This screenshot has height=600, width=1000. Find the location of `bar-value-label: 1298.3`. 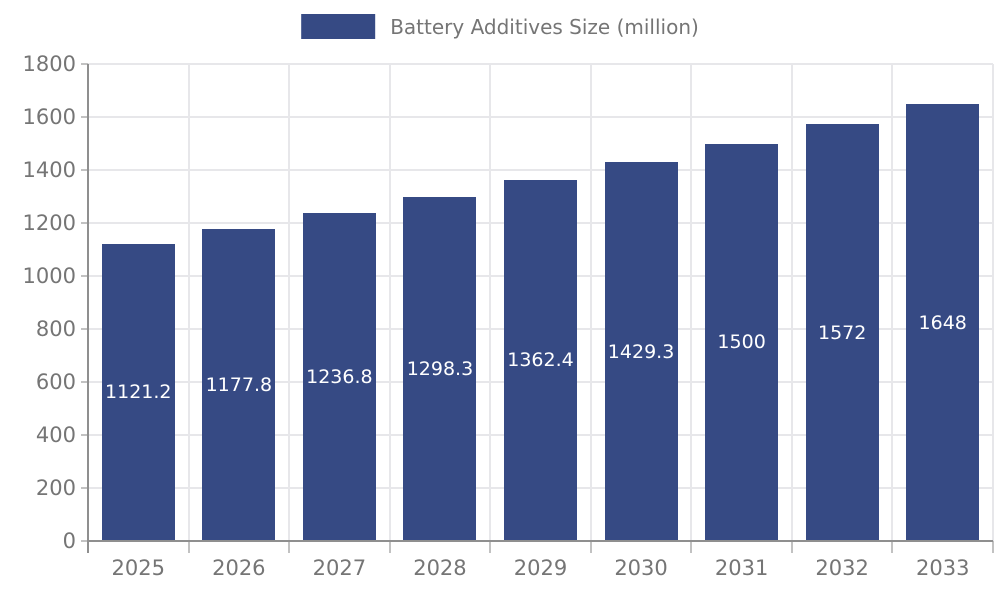

bar-value-label: 1298.3 is located at coordinates (440, 368).